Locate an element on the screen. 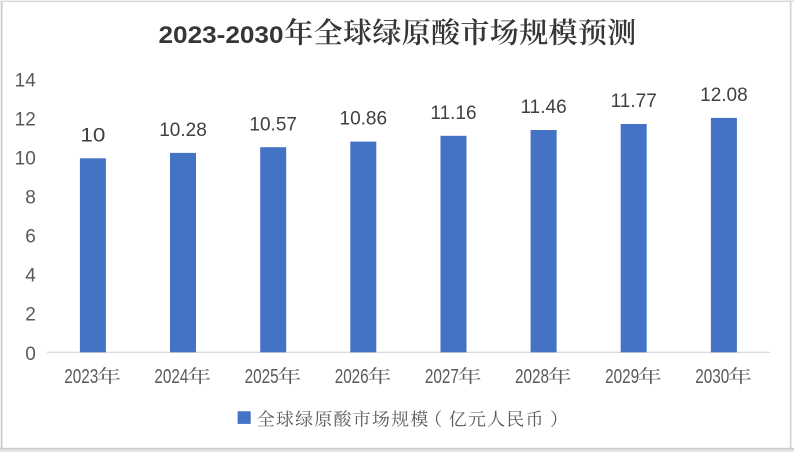 The height and width of the screenshot is (452, 794). svg-text: 8 is located at coordinates (30, 198).